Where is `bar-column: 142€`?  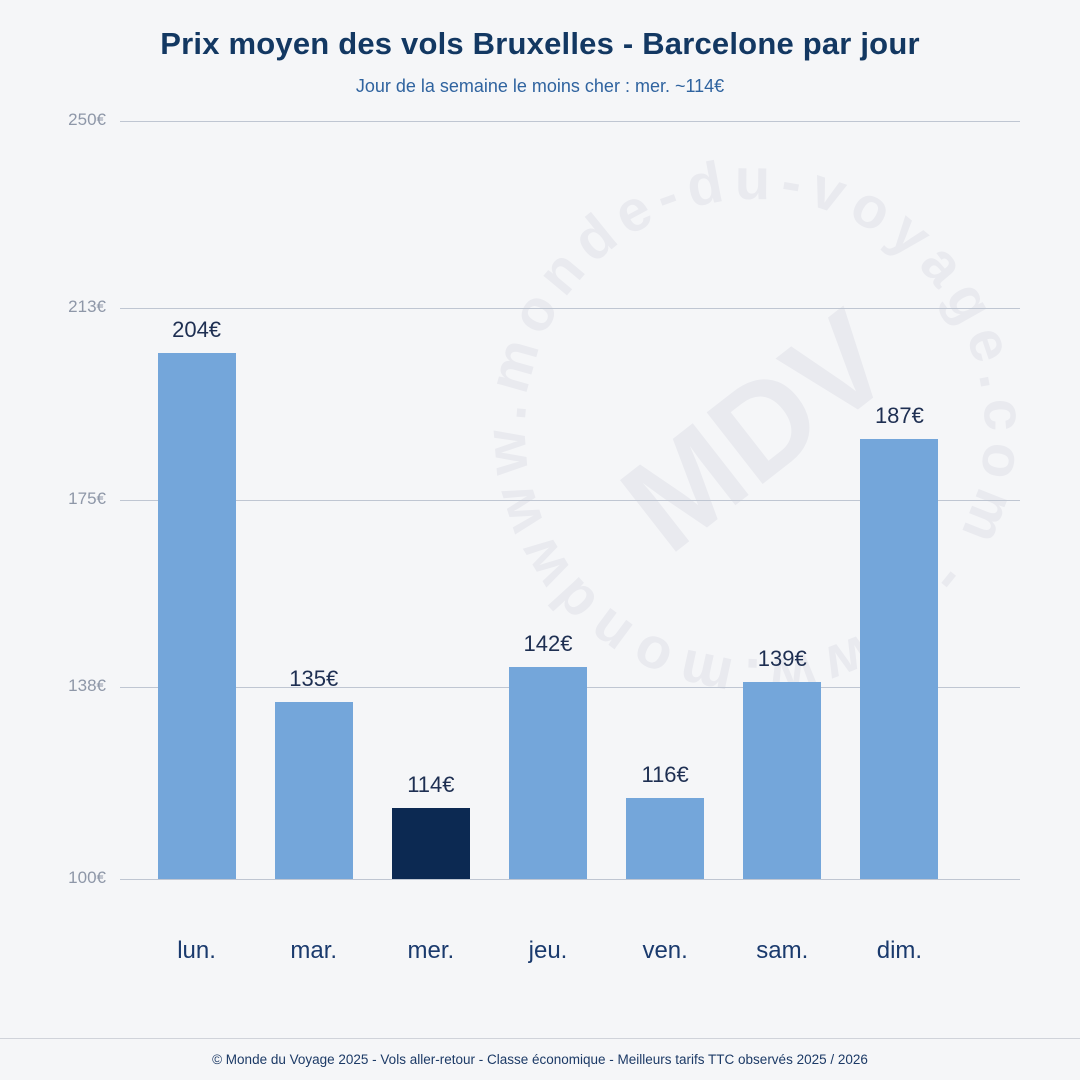
bar-column: 142€ is located at coordinates (547, 500).